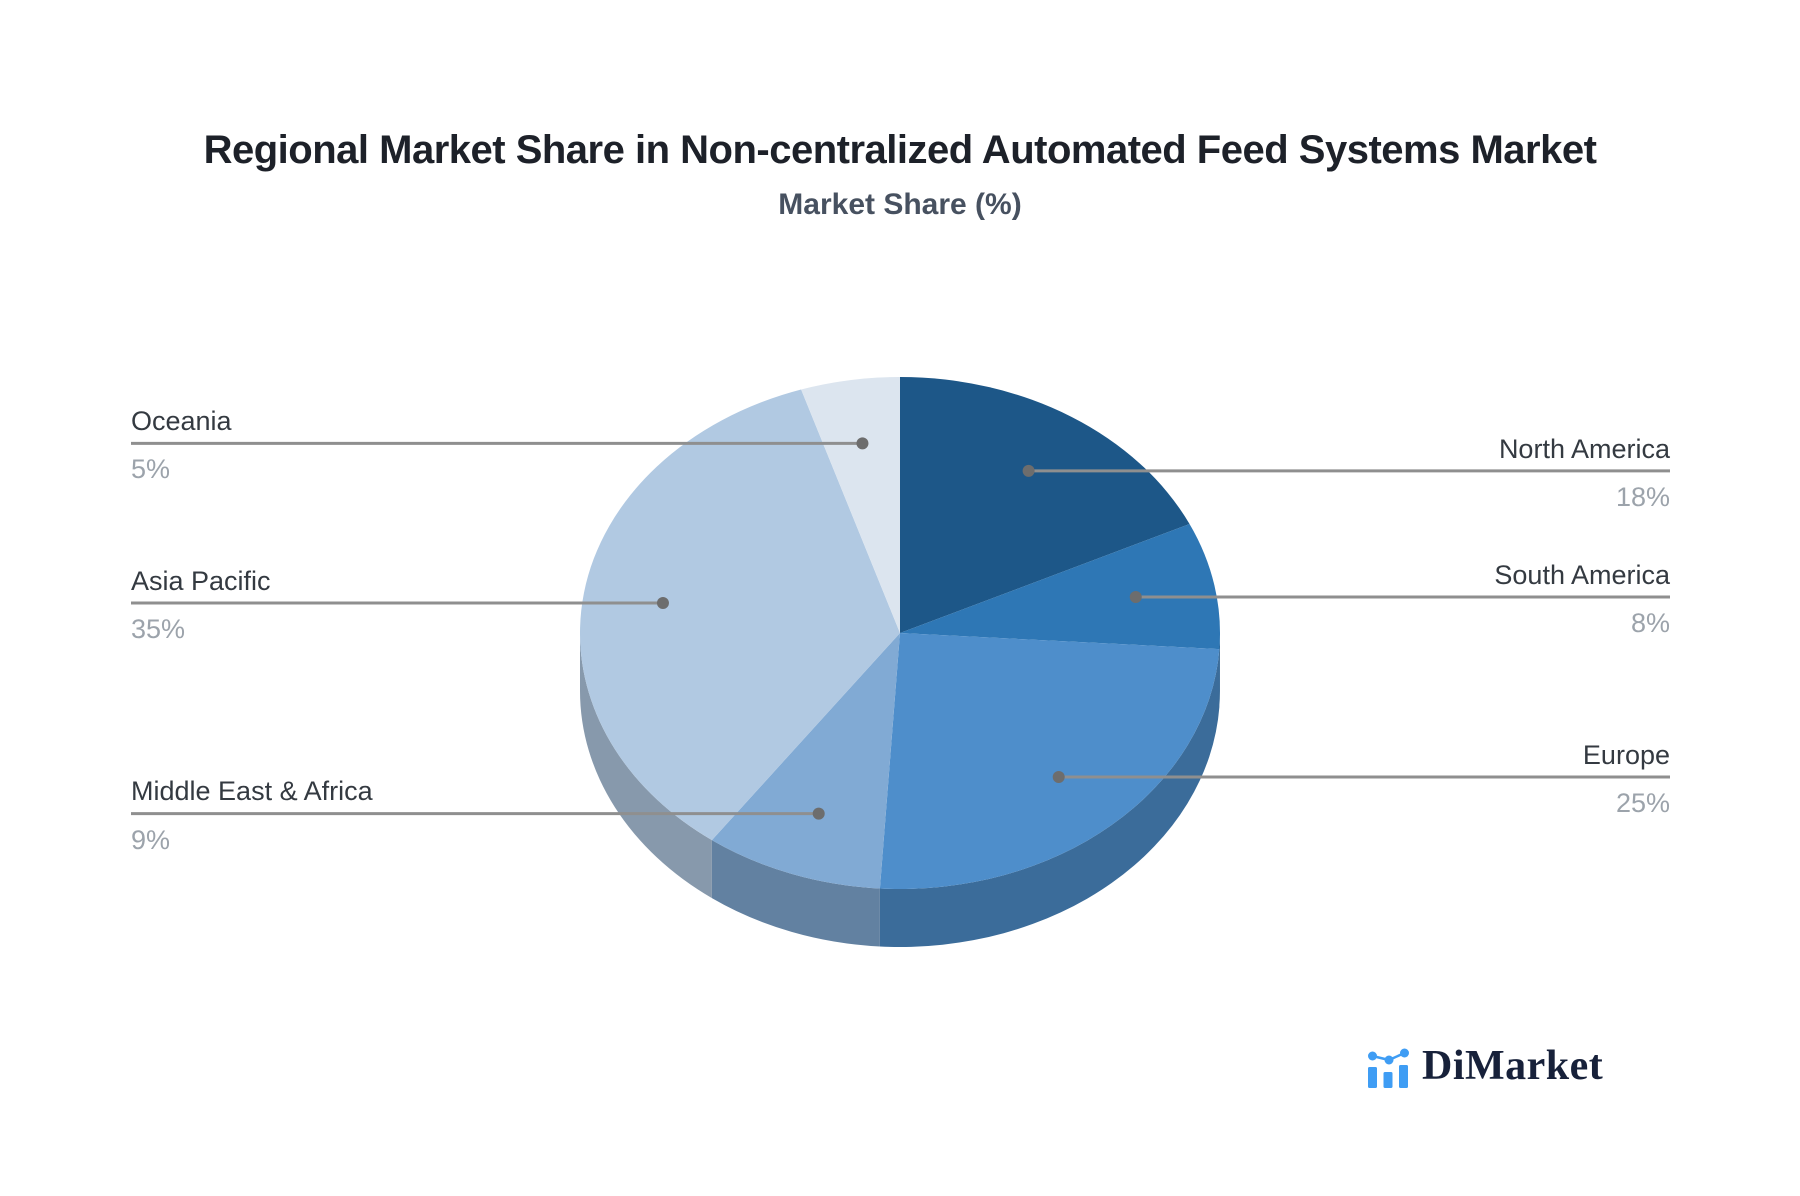  I want to click on dimarket-logo: DiMarket, so click(1516, 1070).